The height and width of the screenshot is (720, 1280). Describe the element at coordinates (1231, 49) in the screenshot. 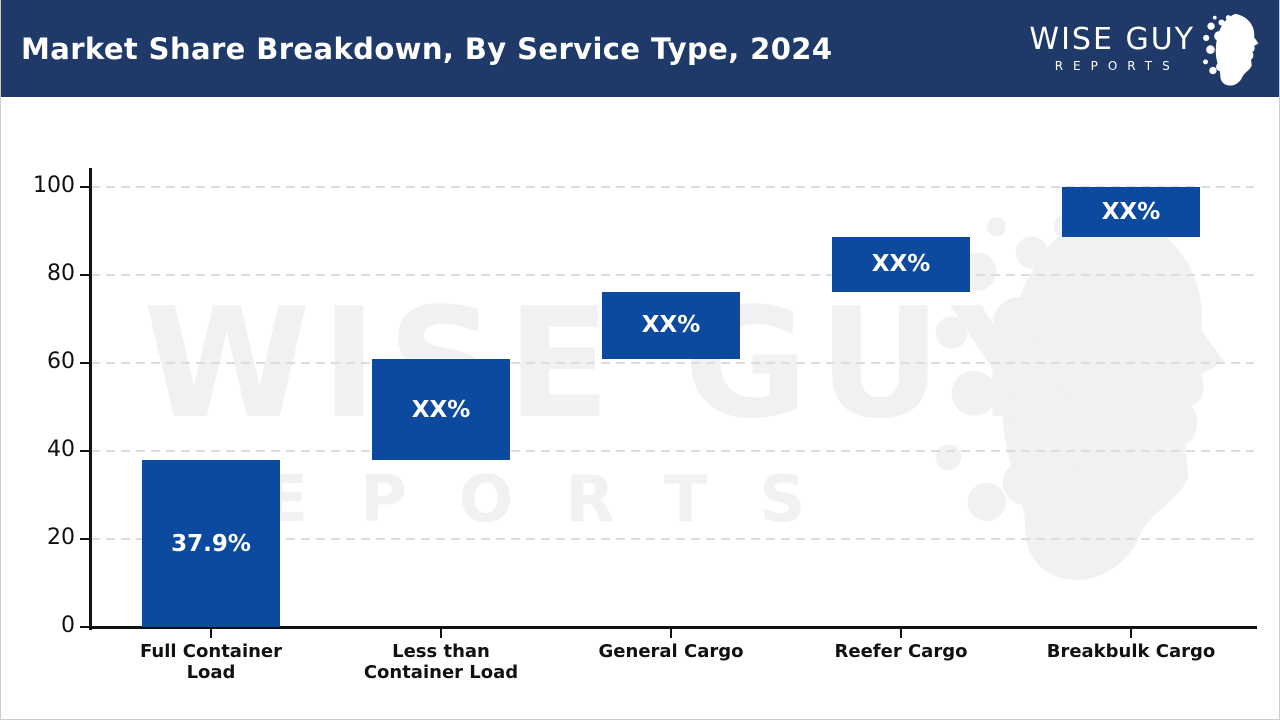

I see `logo-head-icon` at that location.